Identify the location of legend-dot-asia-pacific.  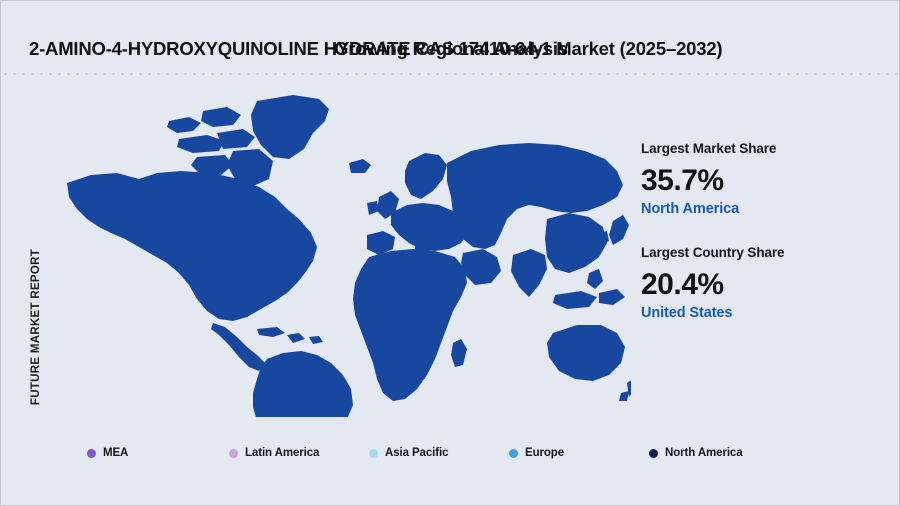
(373, 453).